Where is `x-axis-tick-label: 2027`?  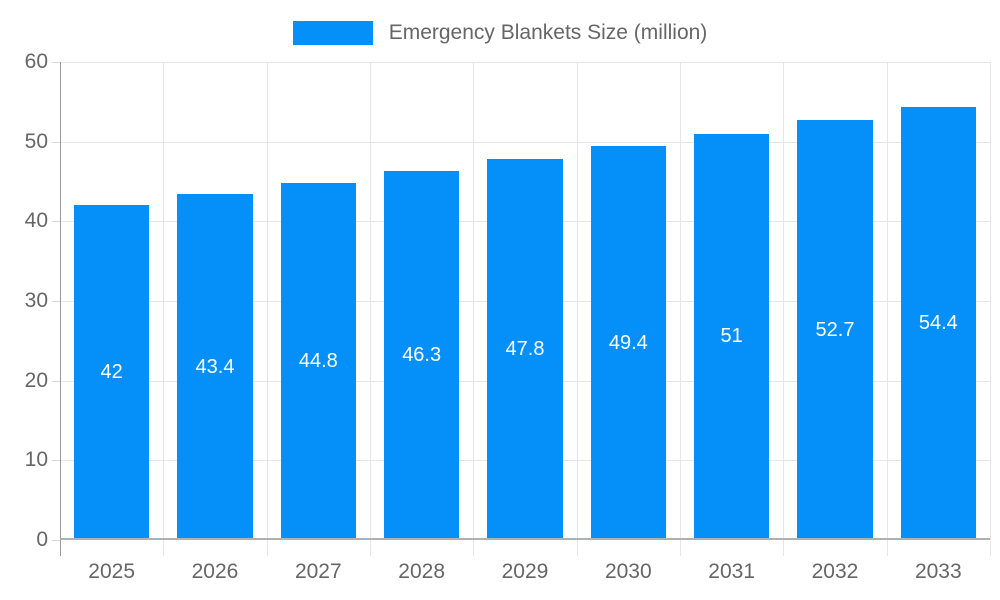
x-axis-tick-label: 2027 is located at coordinates (318, 571).